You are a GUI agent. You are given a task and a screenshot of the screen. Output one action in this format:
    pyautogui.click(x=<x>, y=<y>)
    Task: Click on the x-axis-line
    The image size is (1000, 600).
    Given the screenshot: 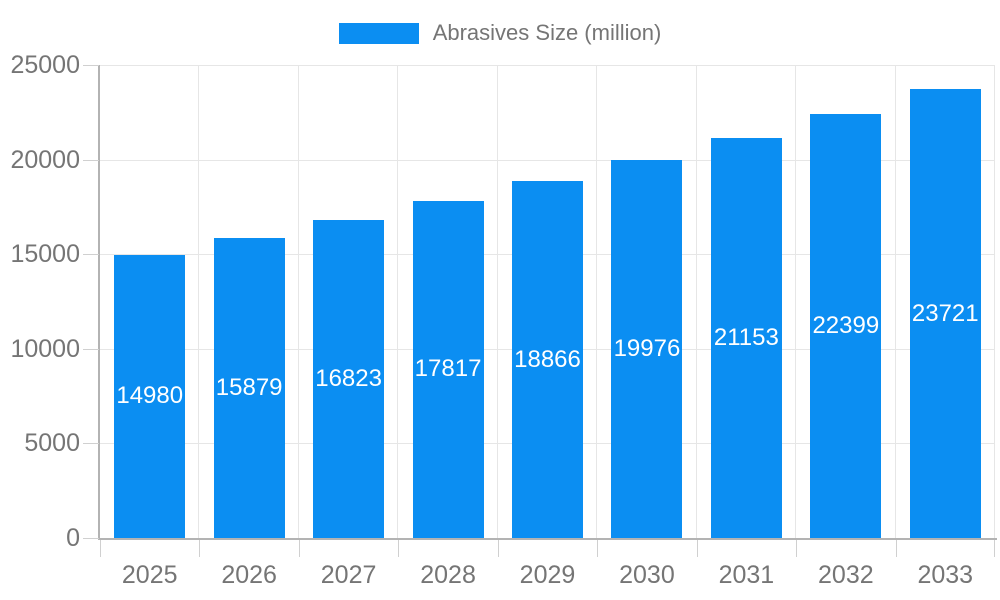 What is the action you would take?
    pyautogui.click(x=547, y=539)
    